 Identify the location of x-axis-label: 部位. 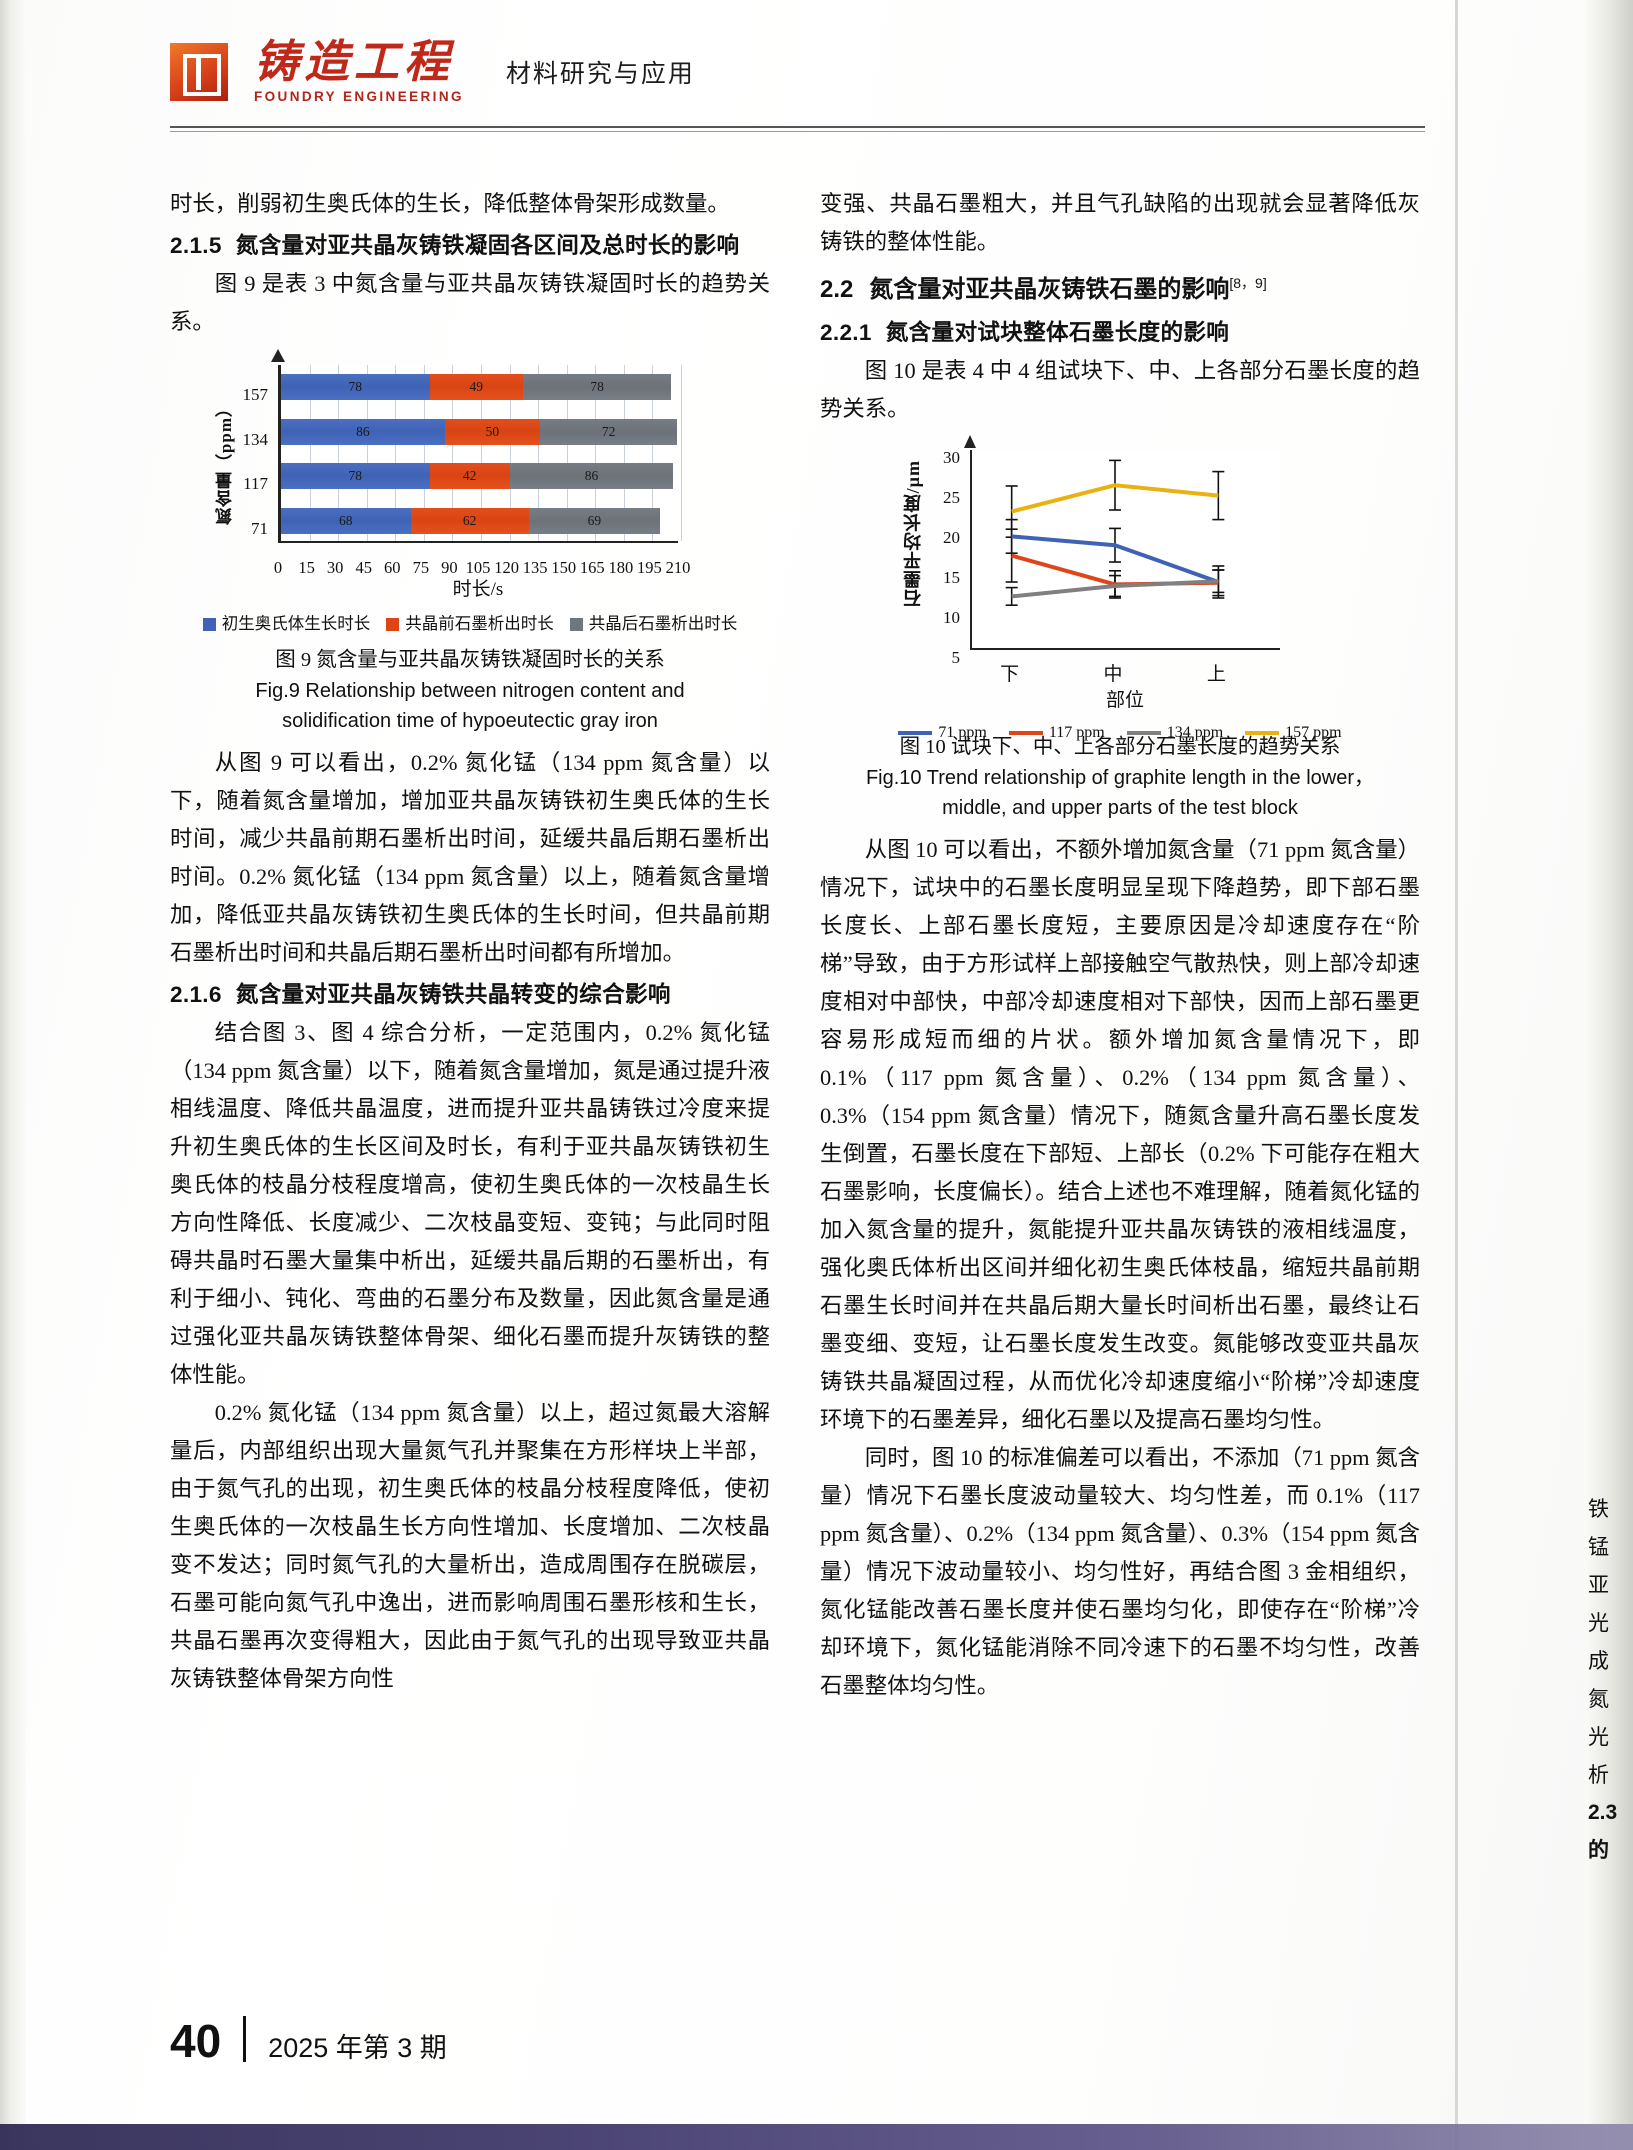
(1124, 700).